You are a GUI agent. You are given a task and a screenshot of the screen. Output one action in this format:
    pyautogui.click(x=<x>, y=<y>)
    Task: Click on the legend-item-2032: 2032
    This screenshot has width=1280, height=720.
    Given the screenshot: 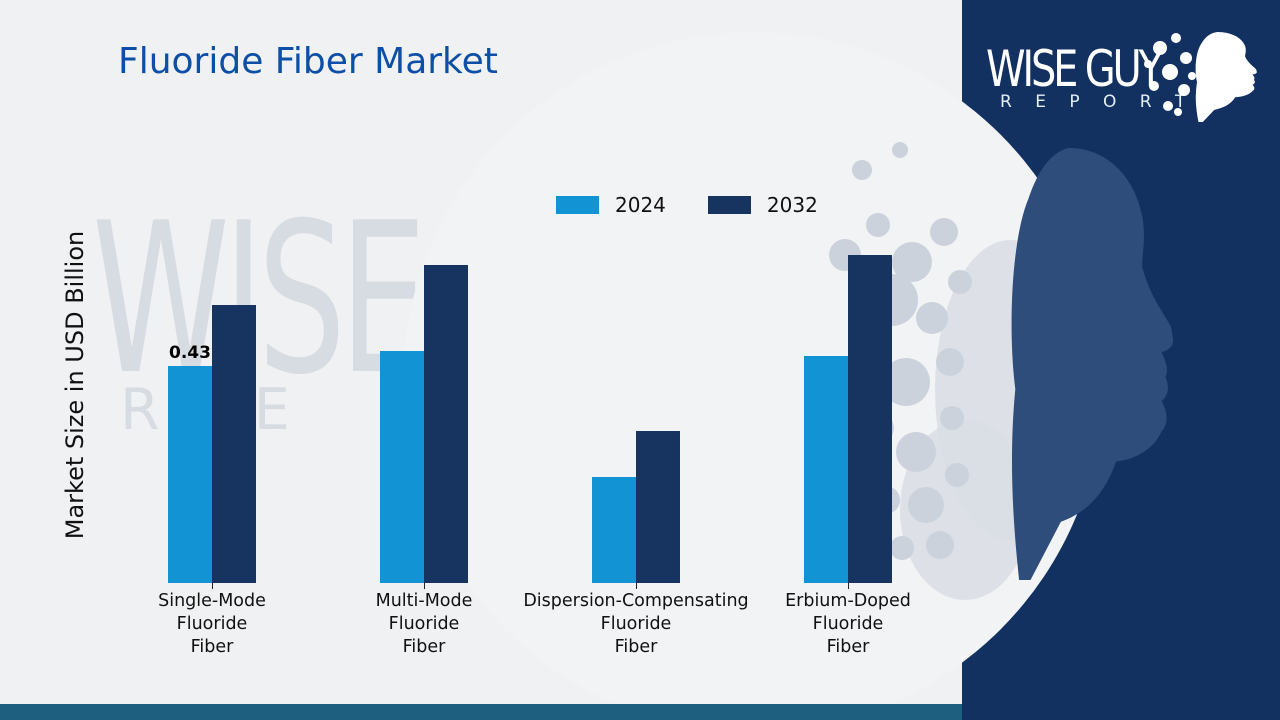 What is the action you would take?
    pyautogui.click(x=762, y=205)
    